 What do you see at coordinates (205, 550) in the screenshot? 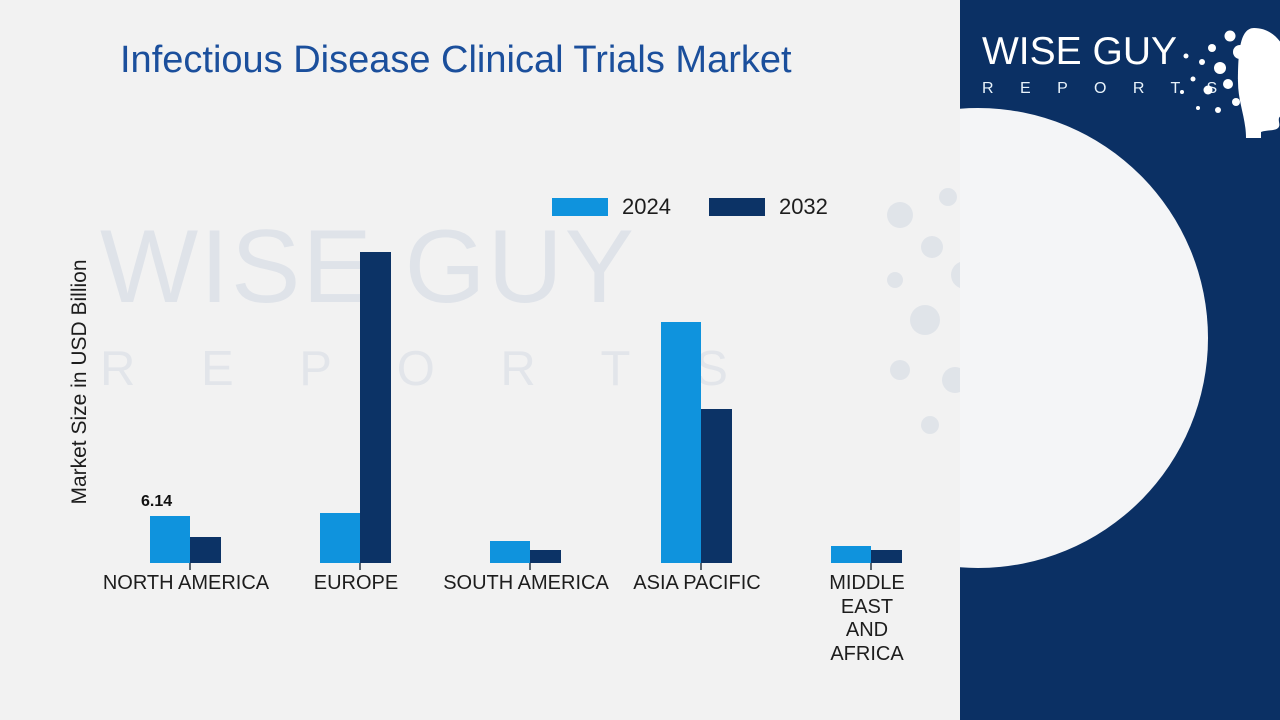
I see `bar-north-america-2032` at bounding box center [205, 550].